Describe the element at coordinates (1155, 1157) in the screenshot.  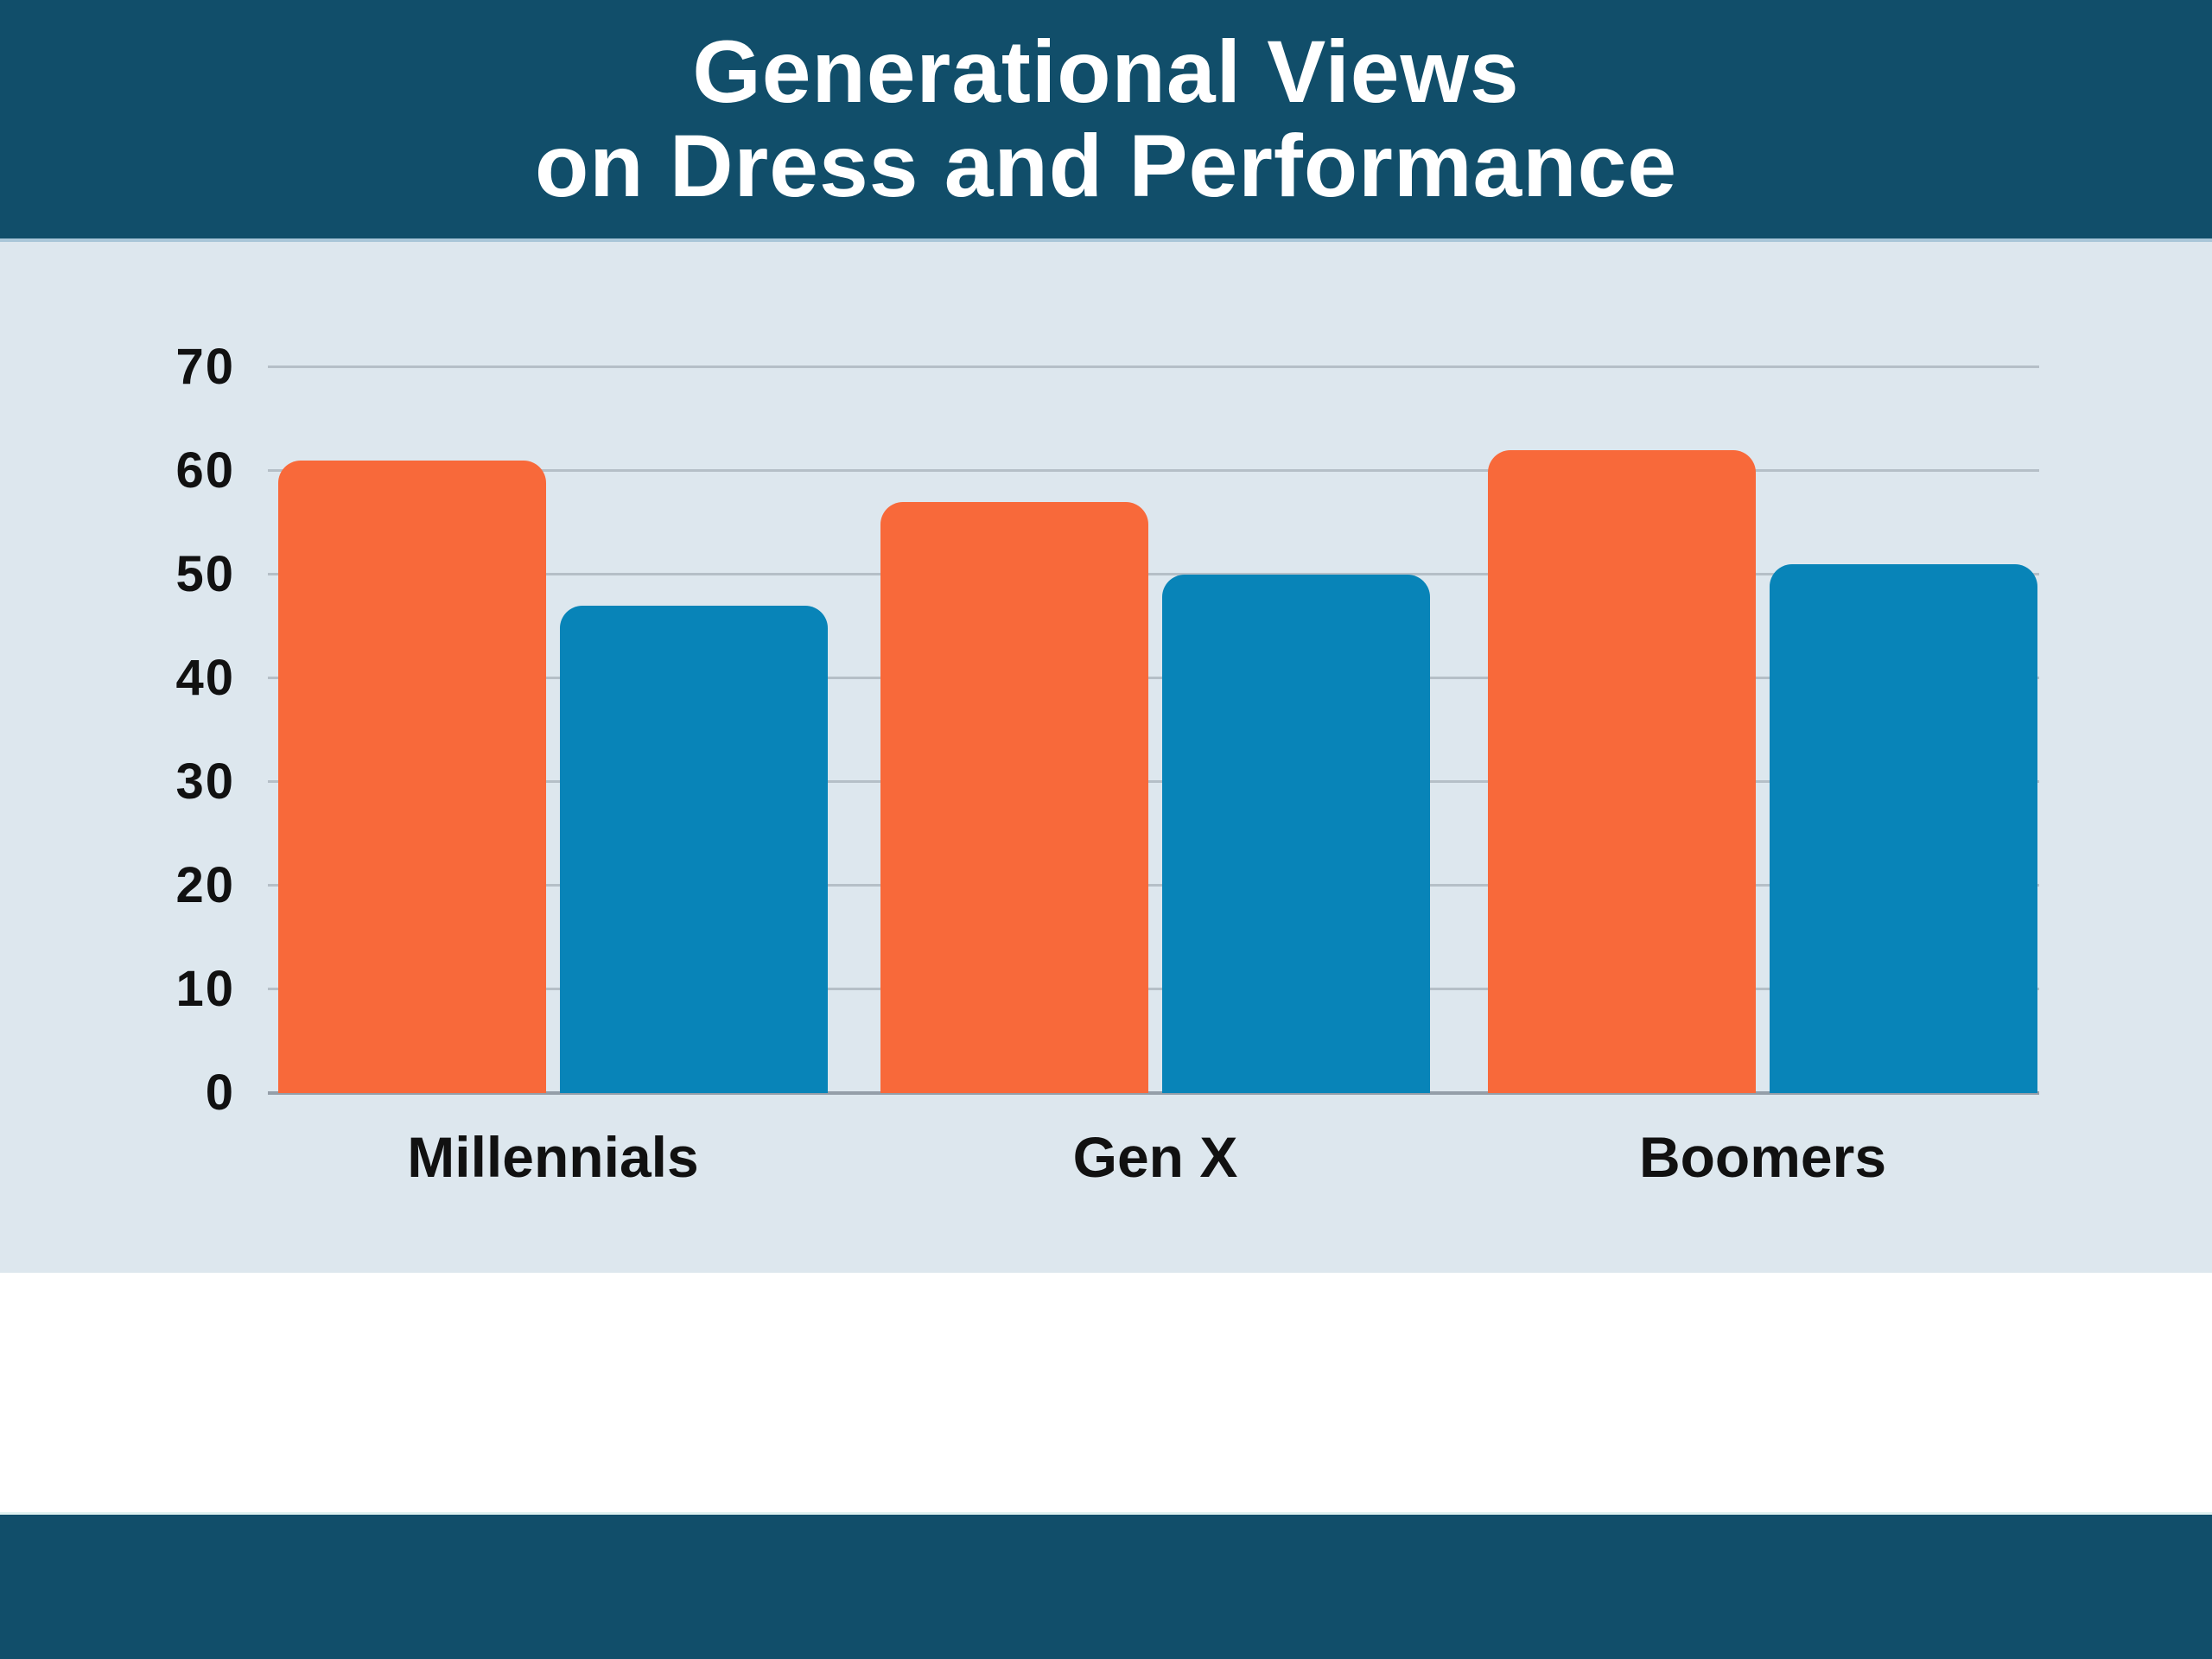
I see `x-category-label-gen-x: Gen X` at that location.